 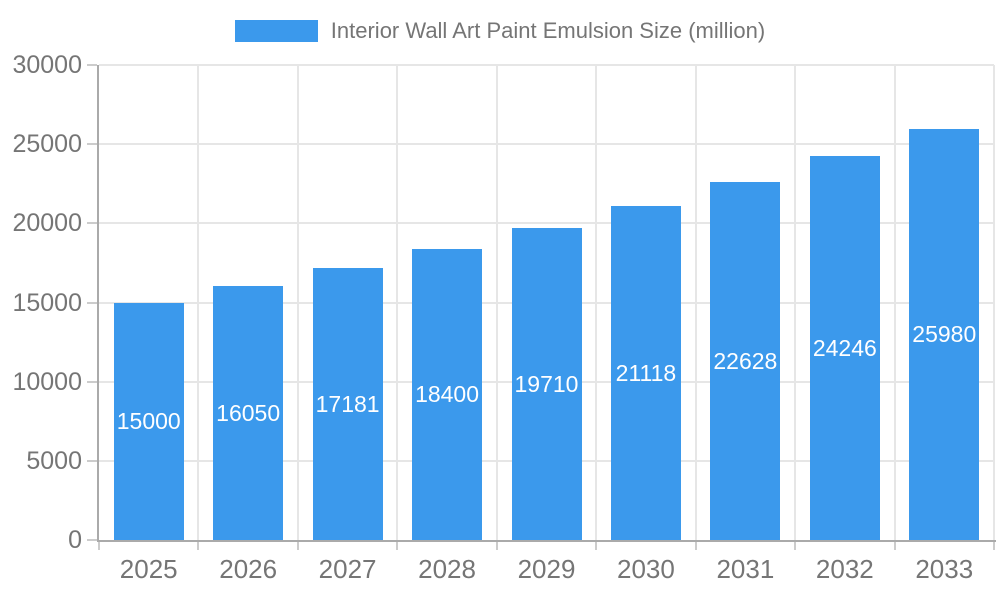 What do you see at coordinates (248, 569) in the screenshot?
I see `x-axis-tick-label: 2026` at bounding box center [248, 569].